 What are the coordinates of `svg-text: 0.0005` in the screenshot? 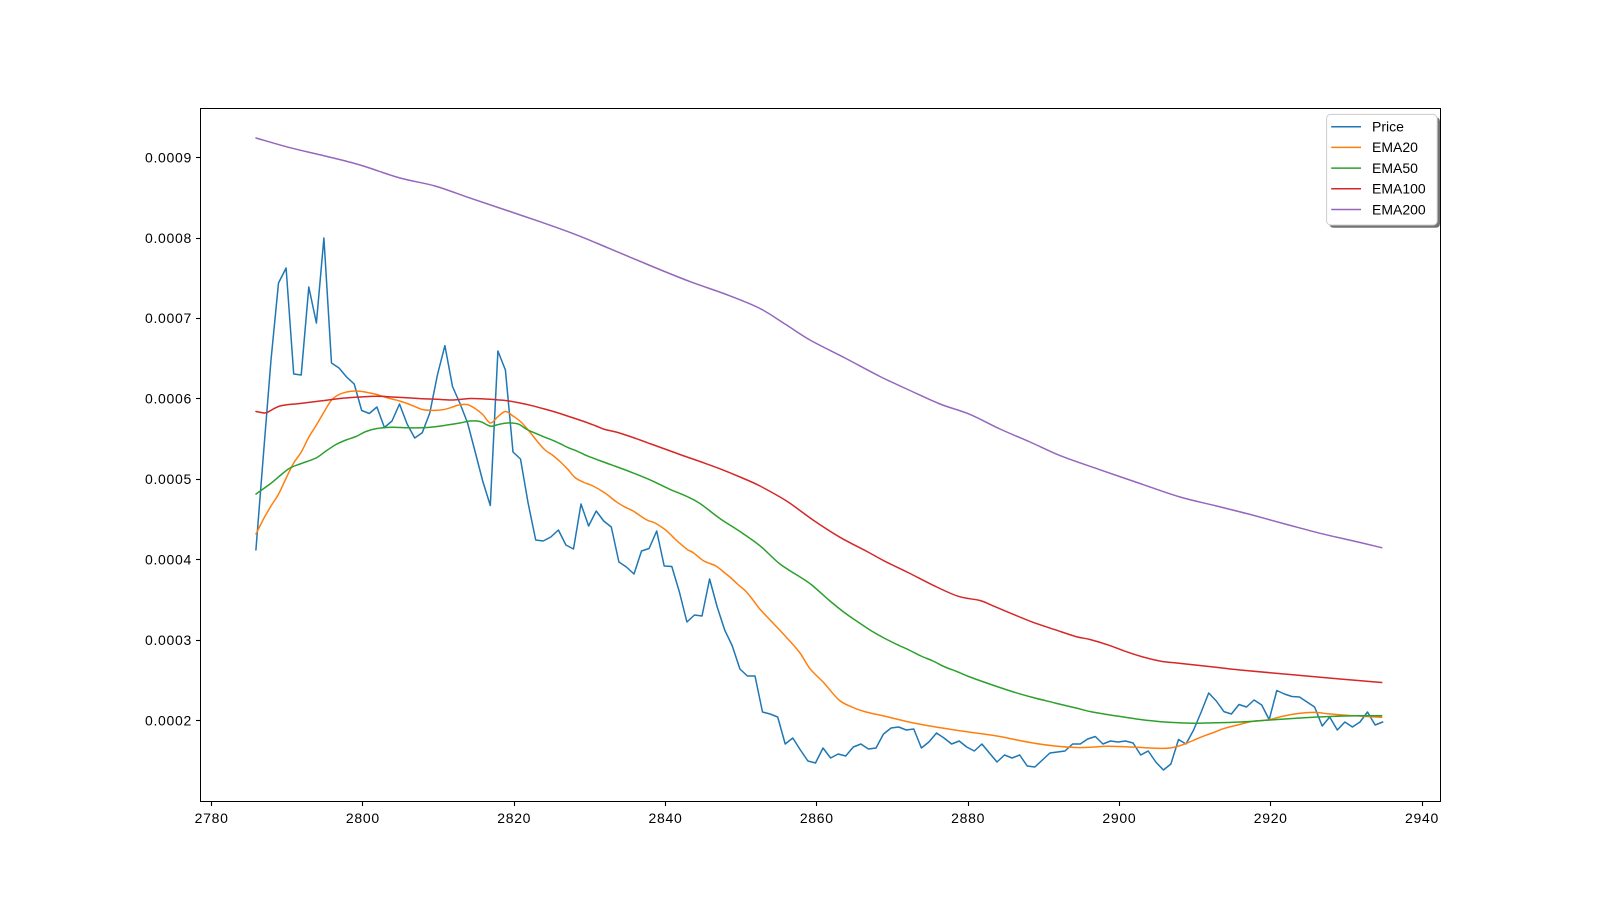 It's located at (168, 479).